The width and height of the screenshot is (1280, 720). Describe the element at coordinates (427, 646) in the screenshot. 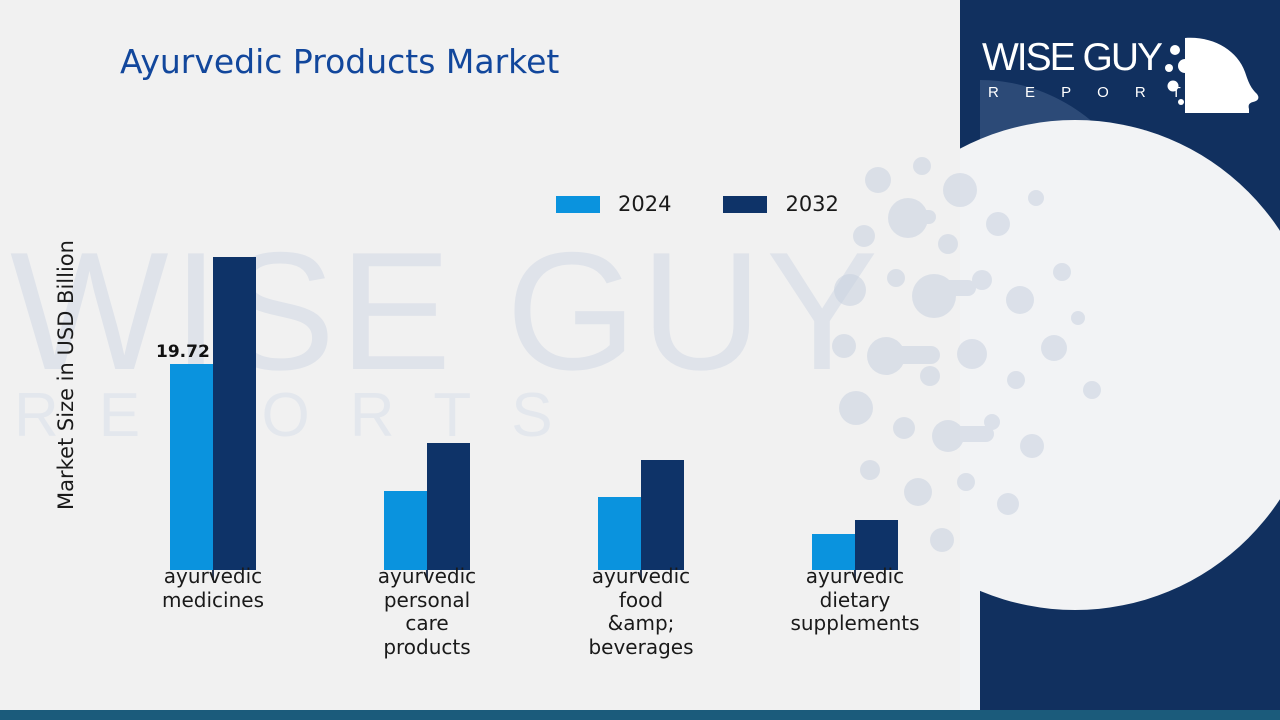

I see `x-category-line: products` at that location.